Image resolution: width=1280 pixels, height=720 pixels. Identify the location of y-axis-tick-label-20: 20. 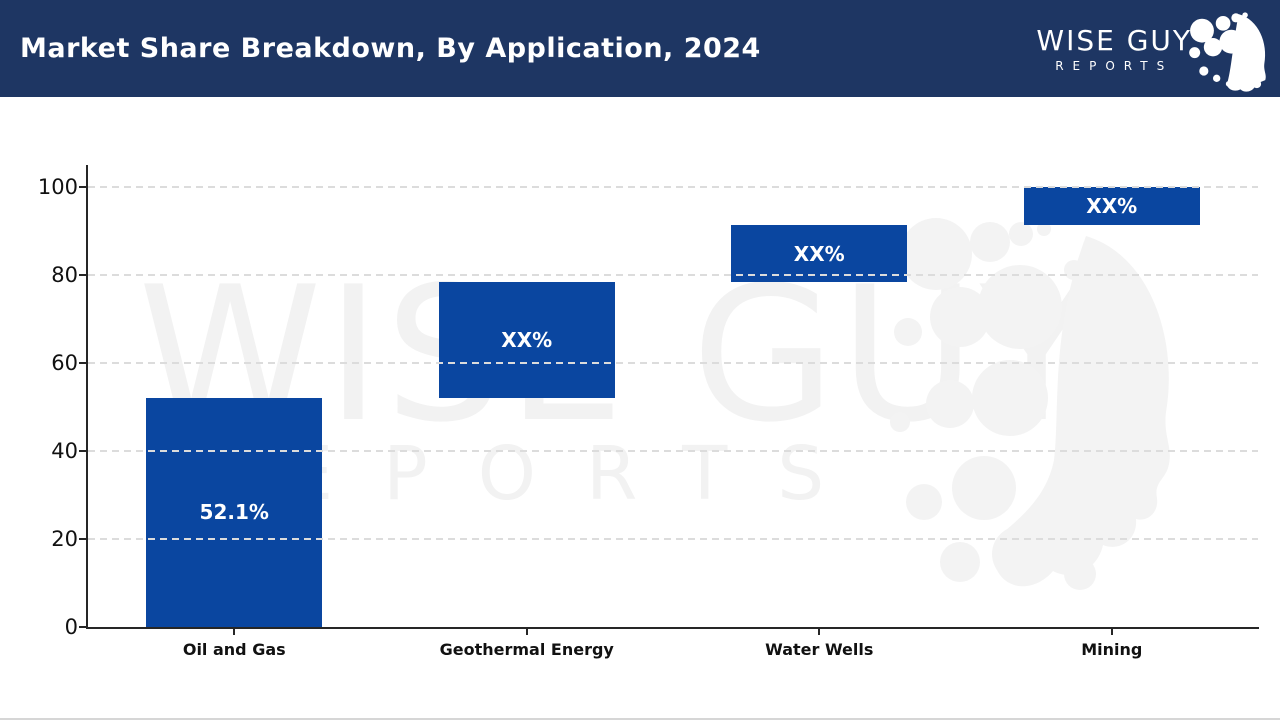
(64, 539).